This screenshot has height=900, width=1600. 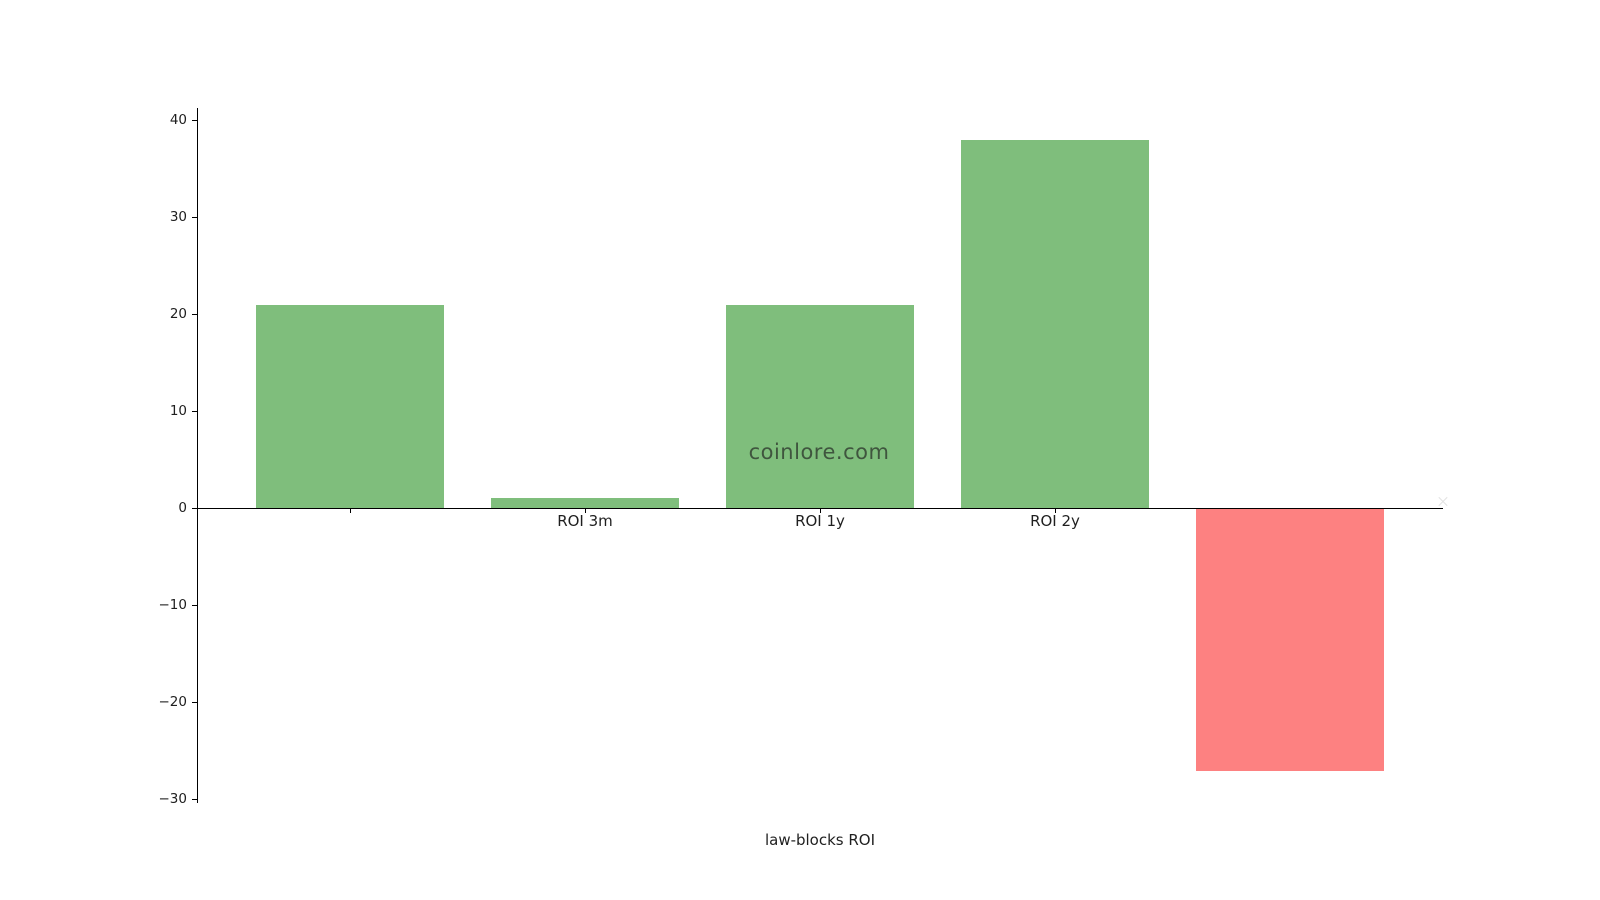 I want to click on bar-roi-2y, so click(x=1055, y=324).